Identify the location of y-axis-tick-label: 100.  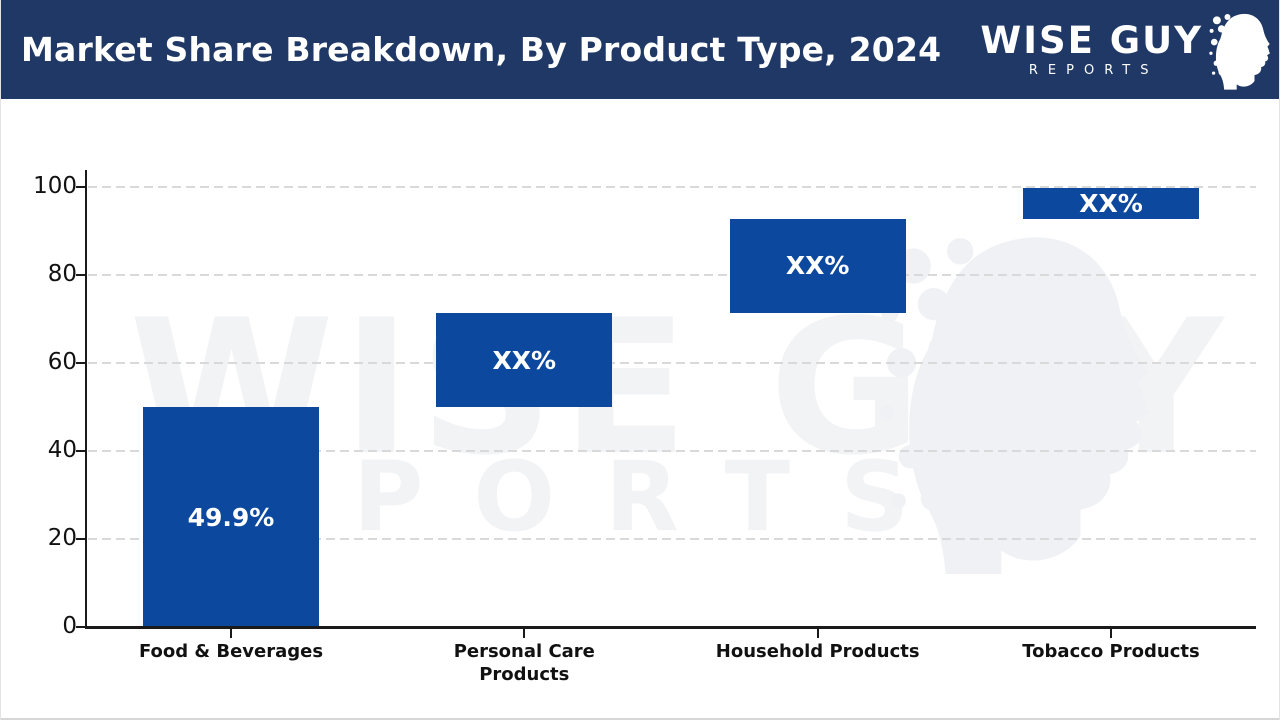
(55, 186).